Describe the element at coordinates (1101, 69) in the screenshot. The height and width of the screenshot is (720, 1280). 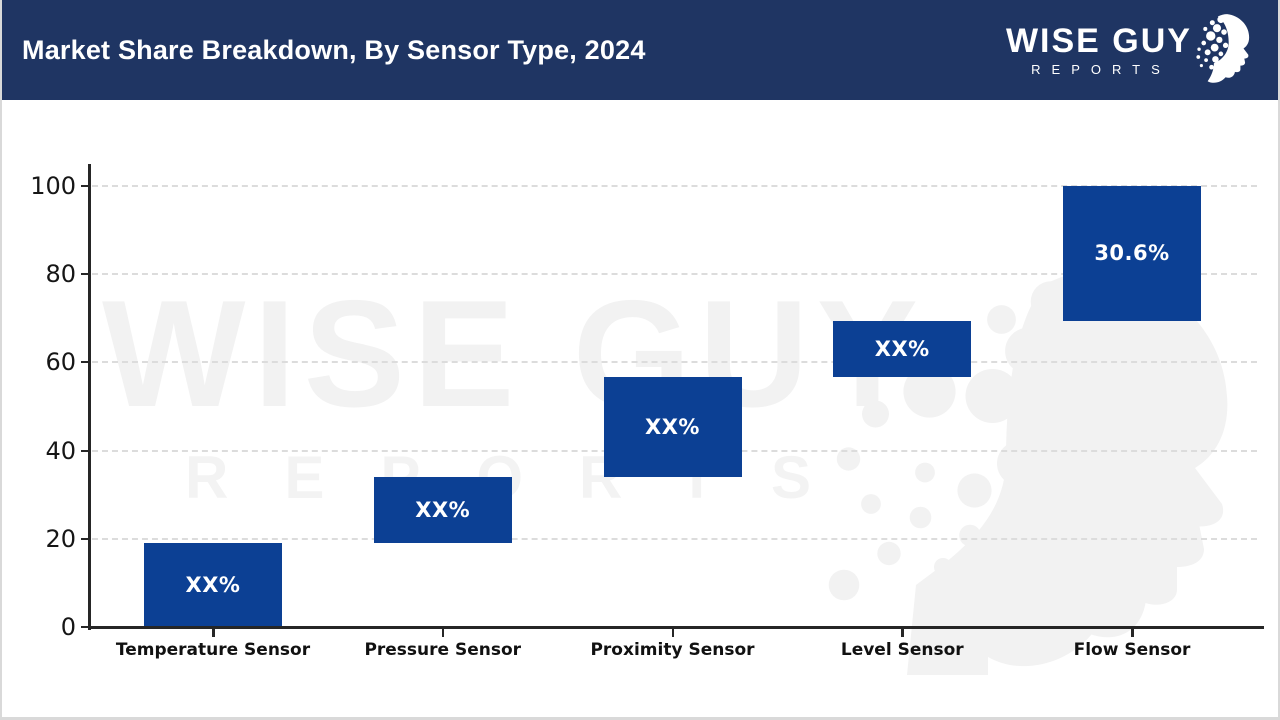
I see `logo-subtitle: REPORTS` at that location.